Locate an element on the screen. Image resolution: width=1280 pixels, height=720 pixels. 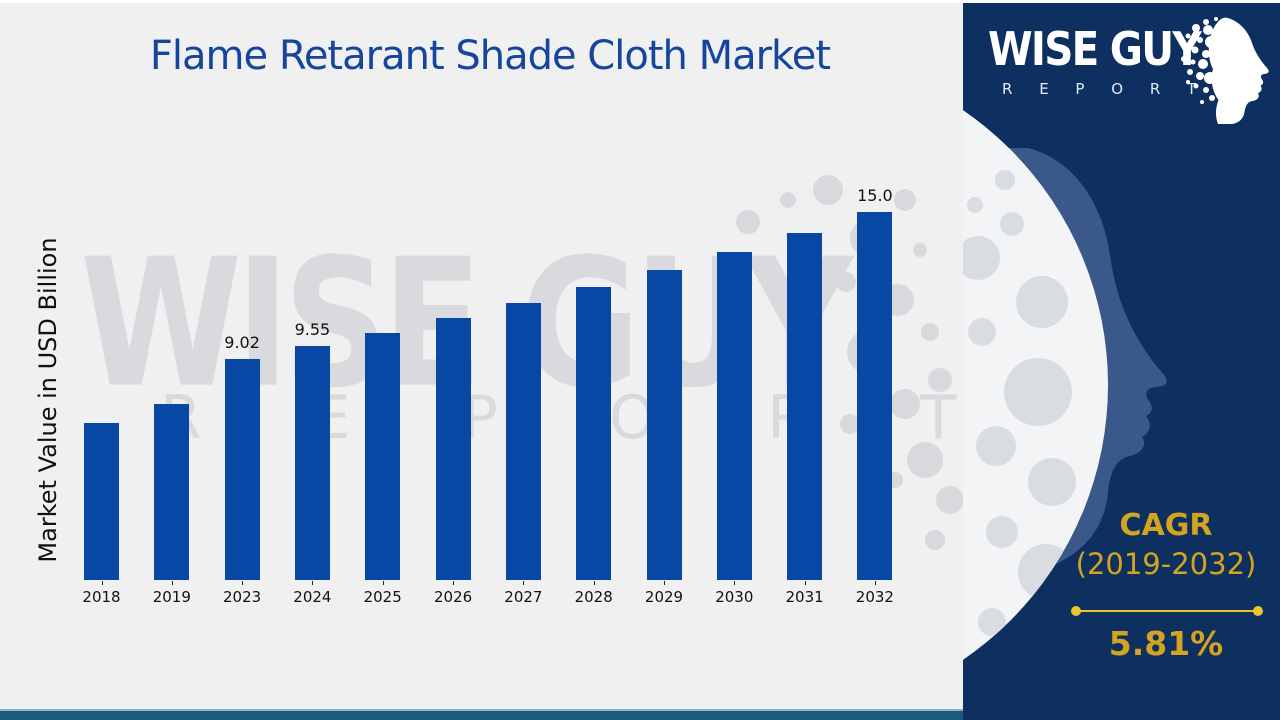
chart-title: Flame Retarant Shade Cloth Market is located at coordinates (490, 56).